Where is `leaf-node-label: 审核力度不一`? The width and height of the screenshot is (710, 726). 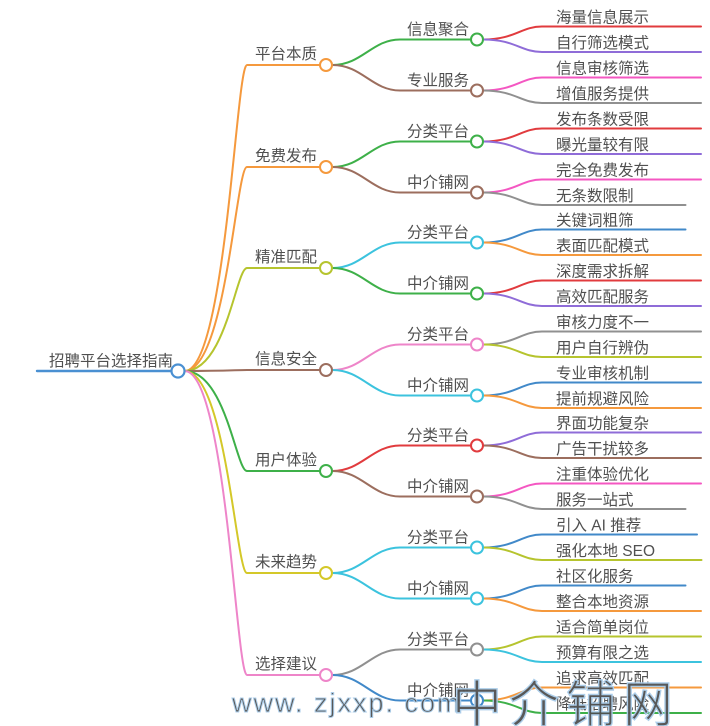 leaf-node-label: 审核力度不一 is located at coordinates (602, 323).